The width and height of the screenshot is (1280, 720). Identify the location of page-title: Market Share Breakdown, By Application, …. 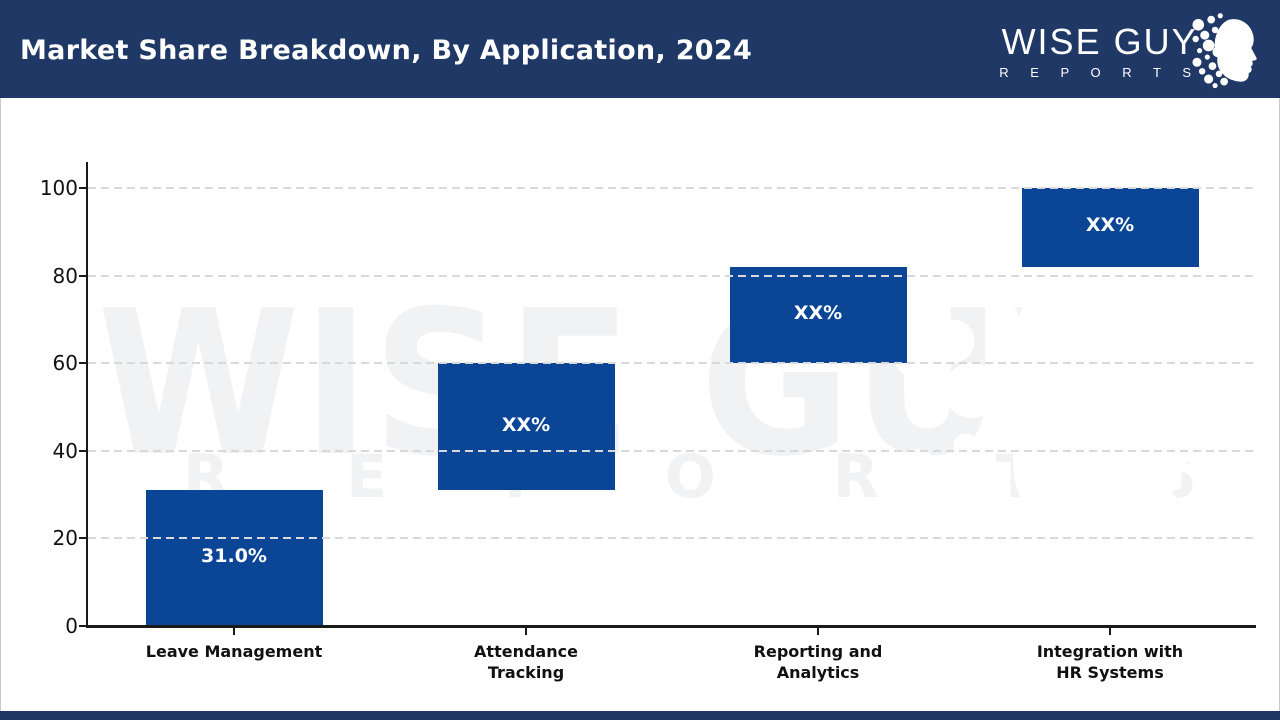
(386, 50).